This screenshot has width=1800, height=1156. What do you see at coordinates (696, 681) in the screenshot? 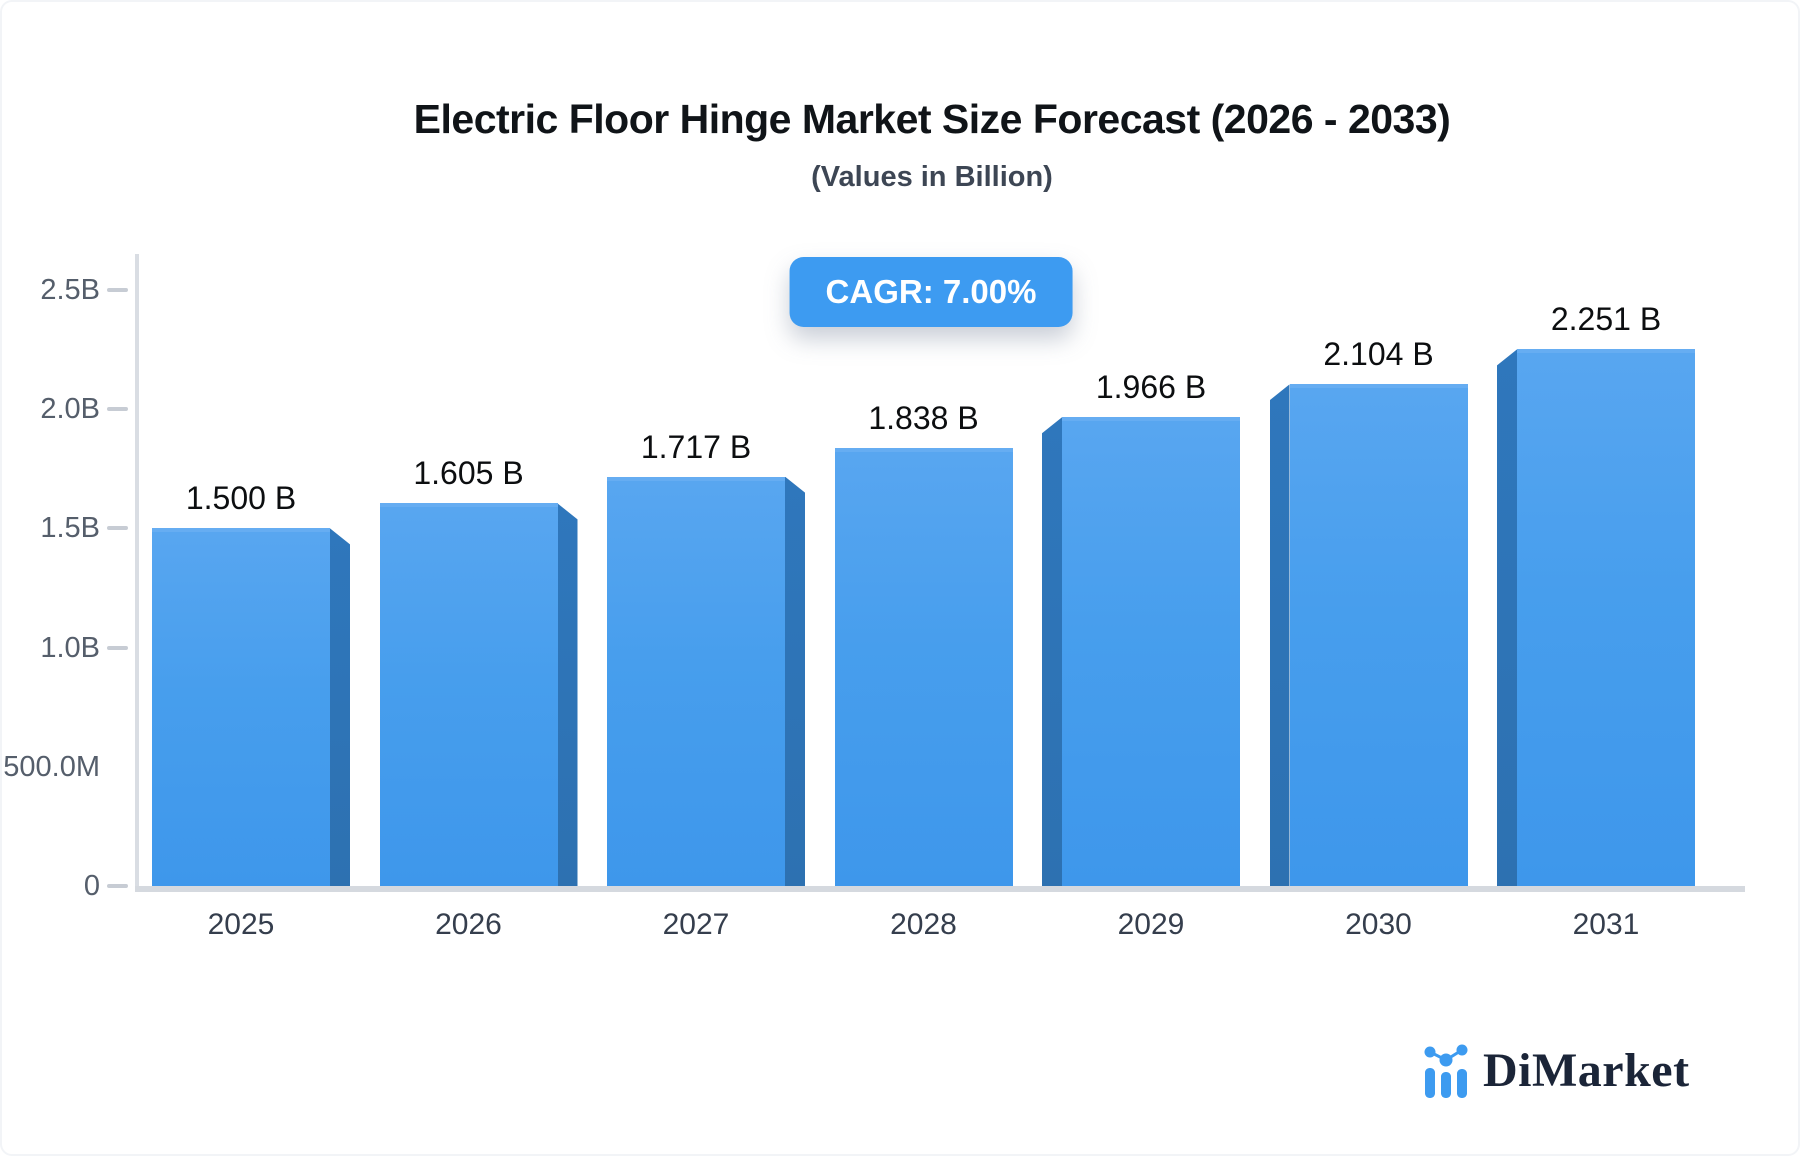
I see `bar-2027` at bounding box center [696, 681].